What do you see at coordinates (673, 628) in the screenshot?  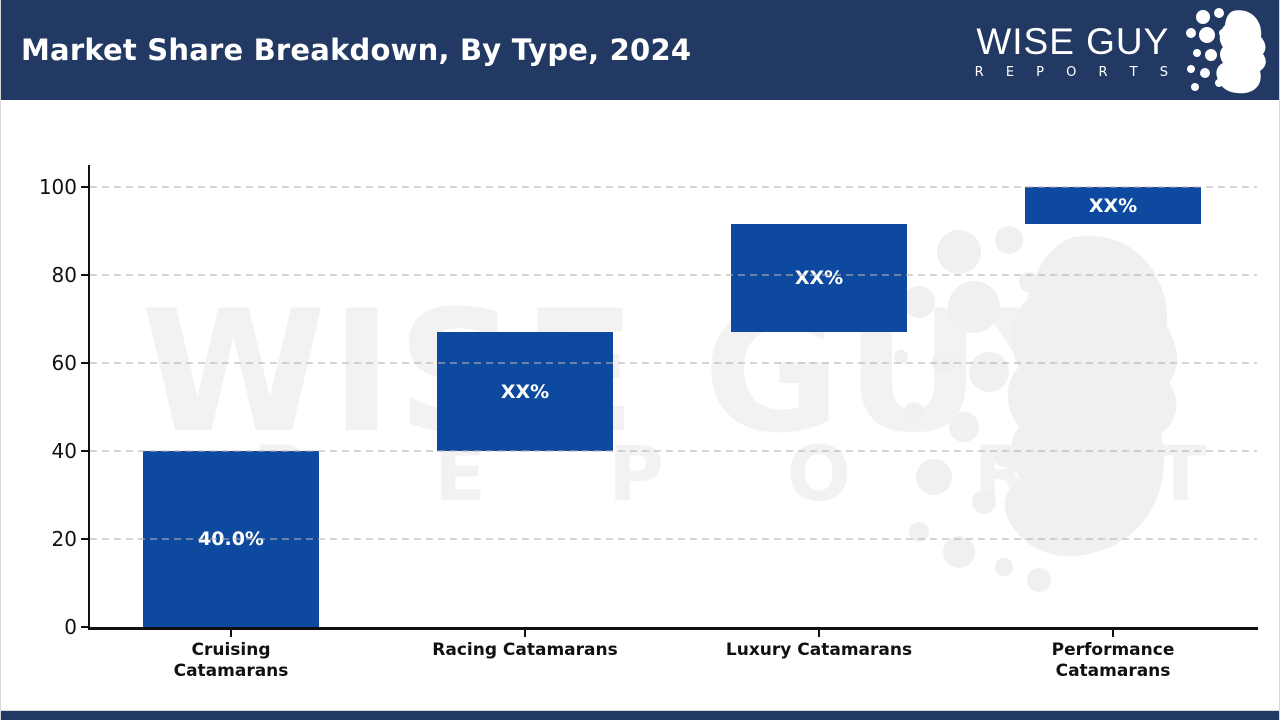 I see `x-axis-line` at bounding box center [673, 628].